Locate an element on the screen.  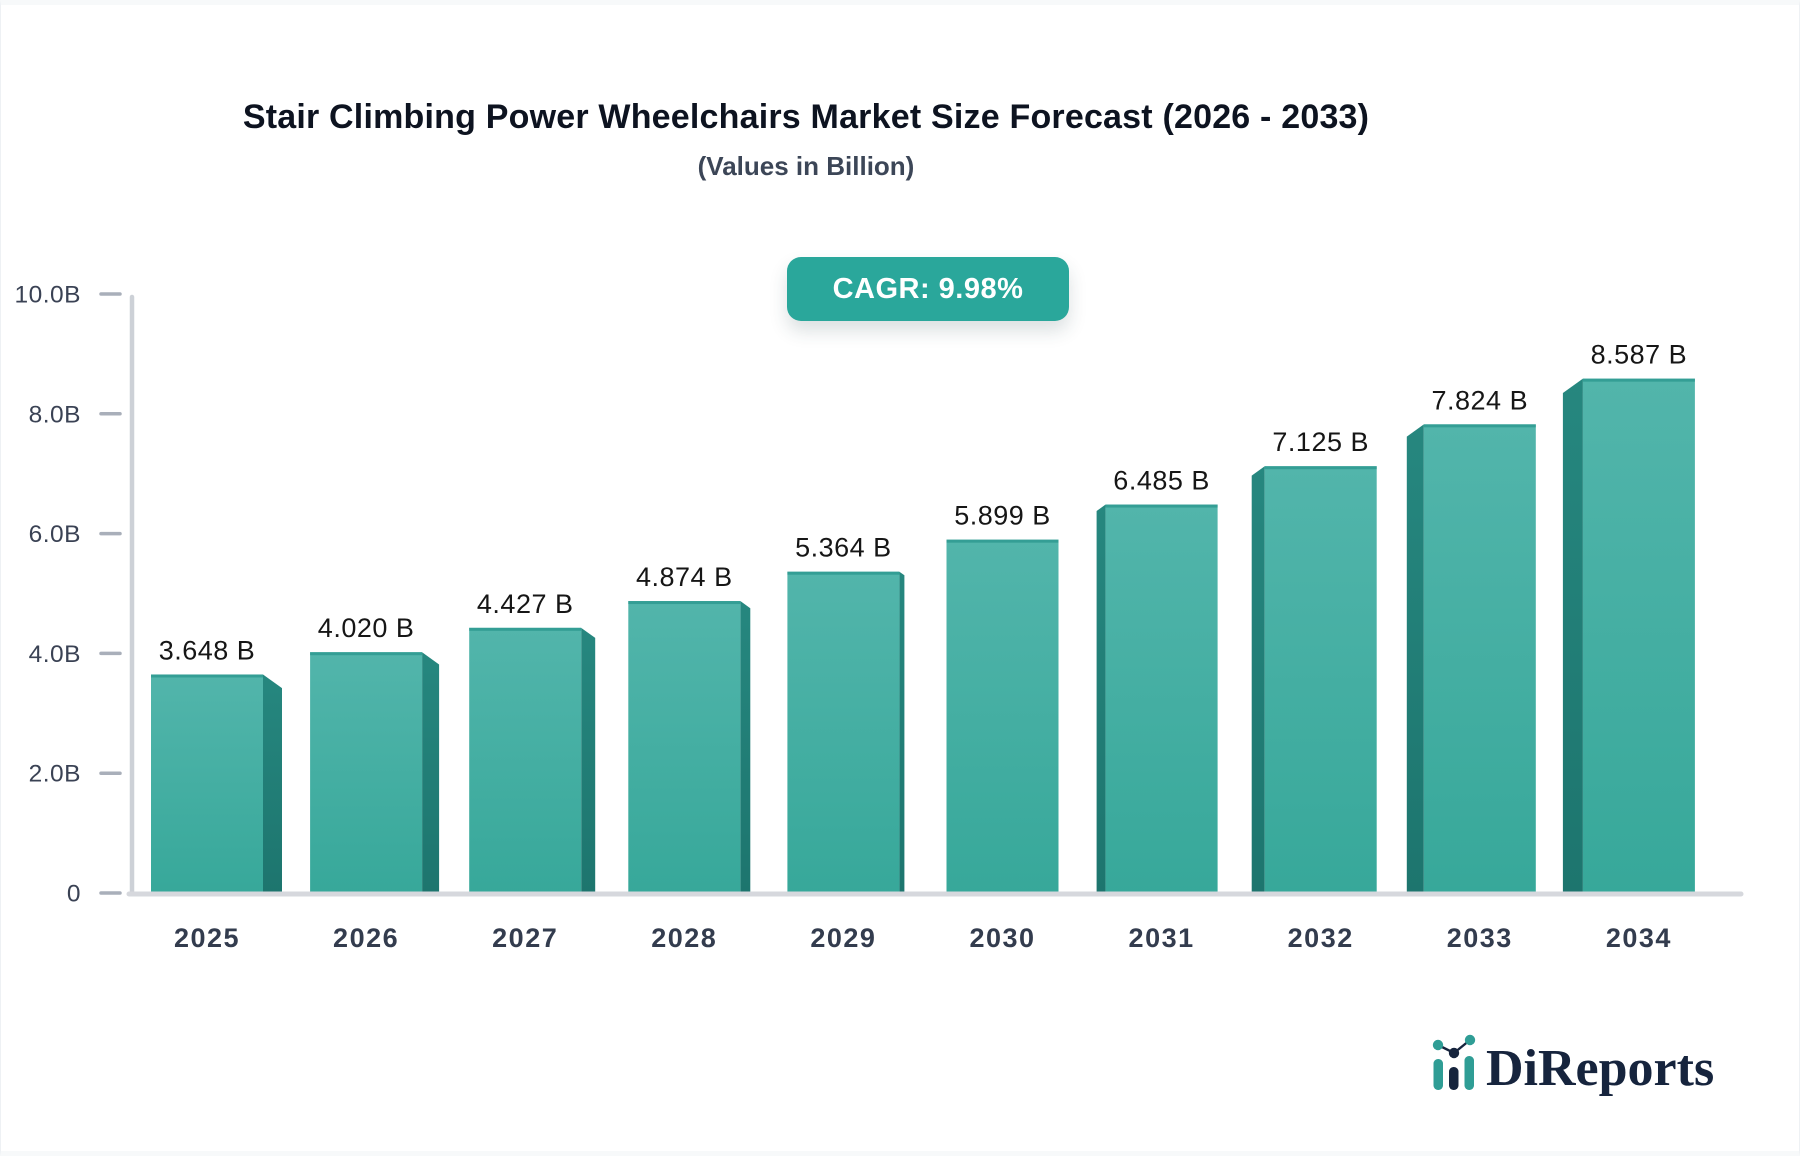
bar-side-2033 is located at coordinates (1415, 658).